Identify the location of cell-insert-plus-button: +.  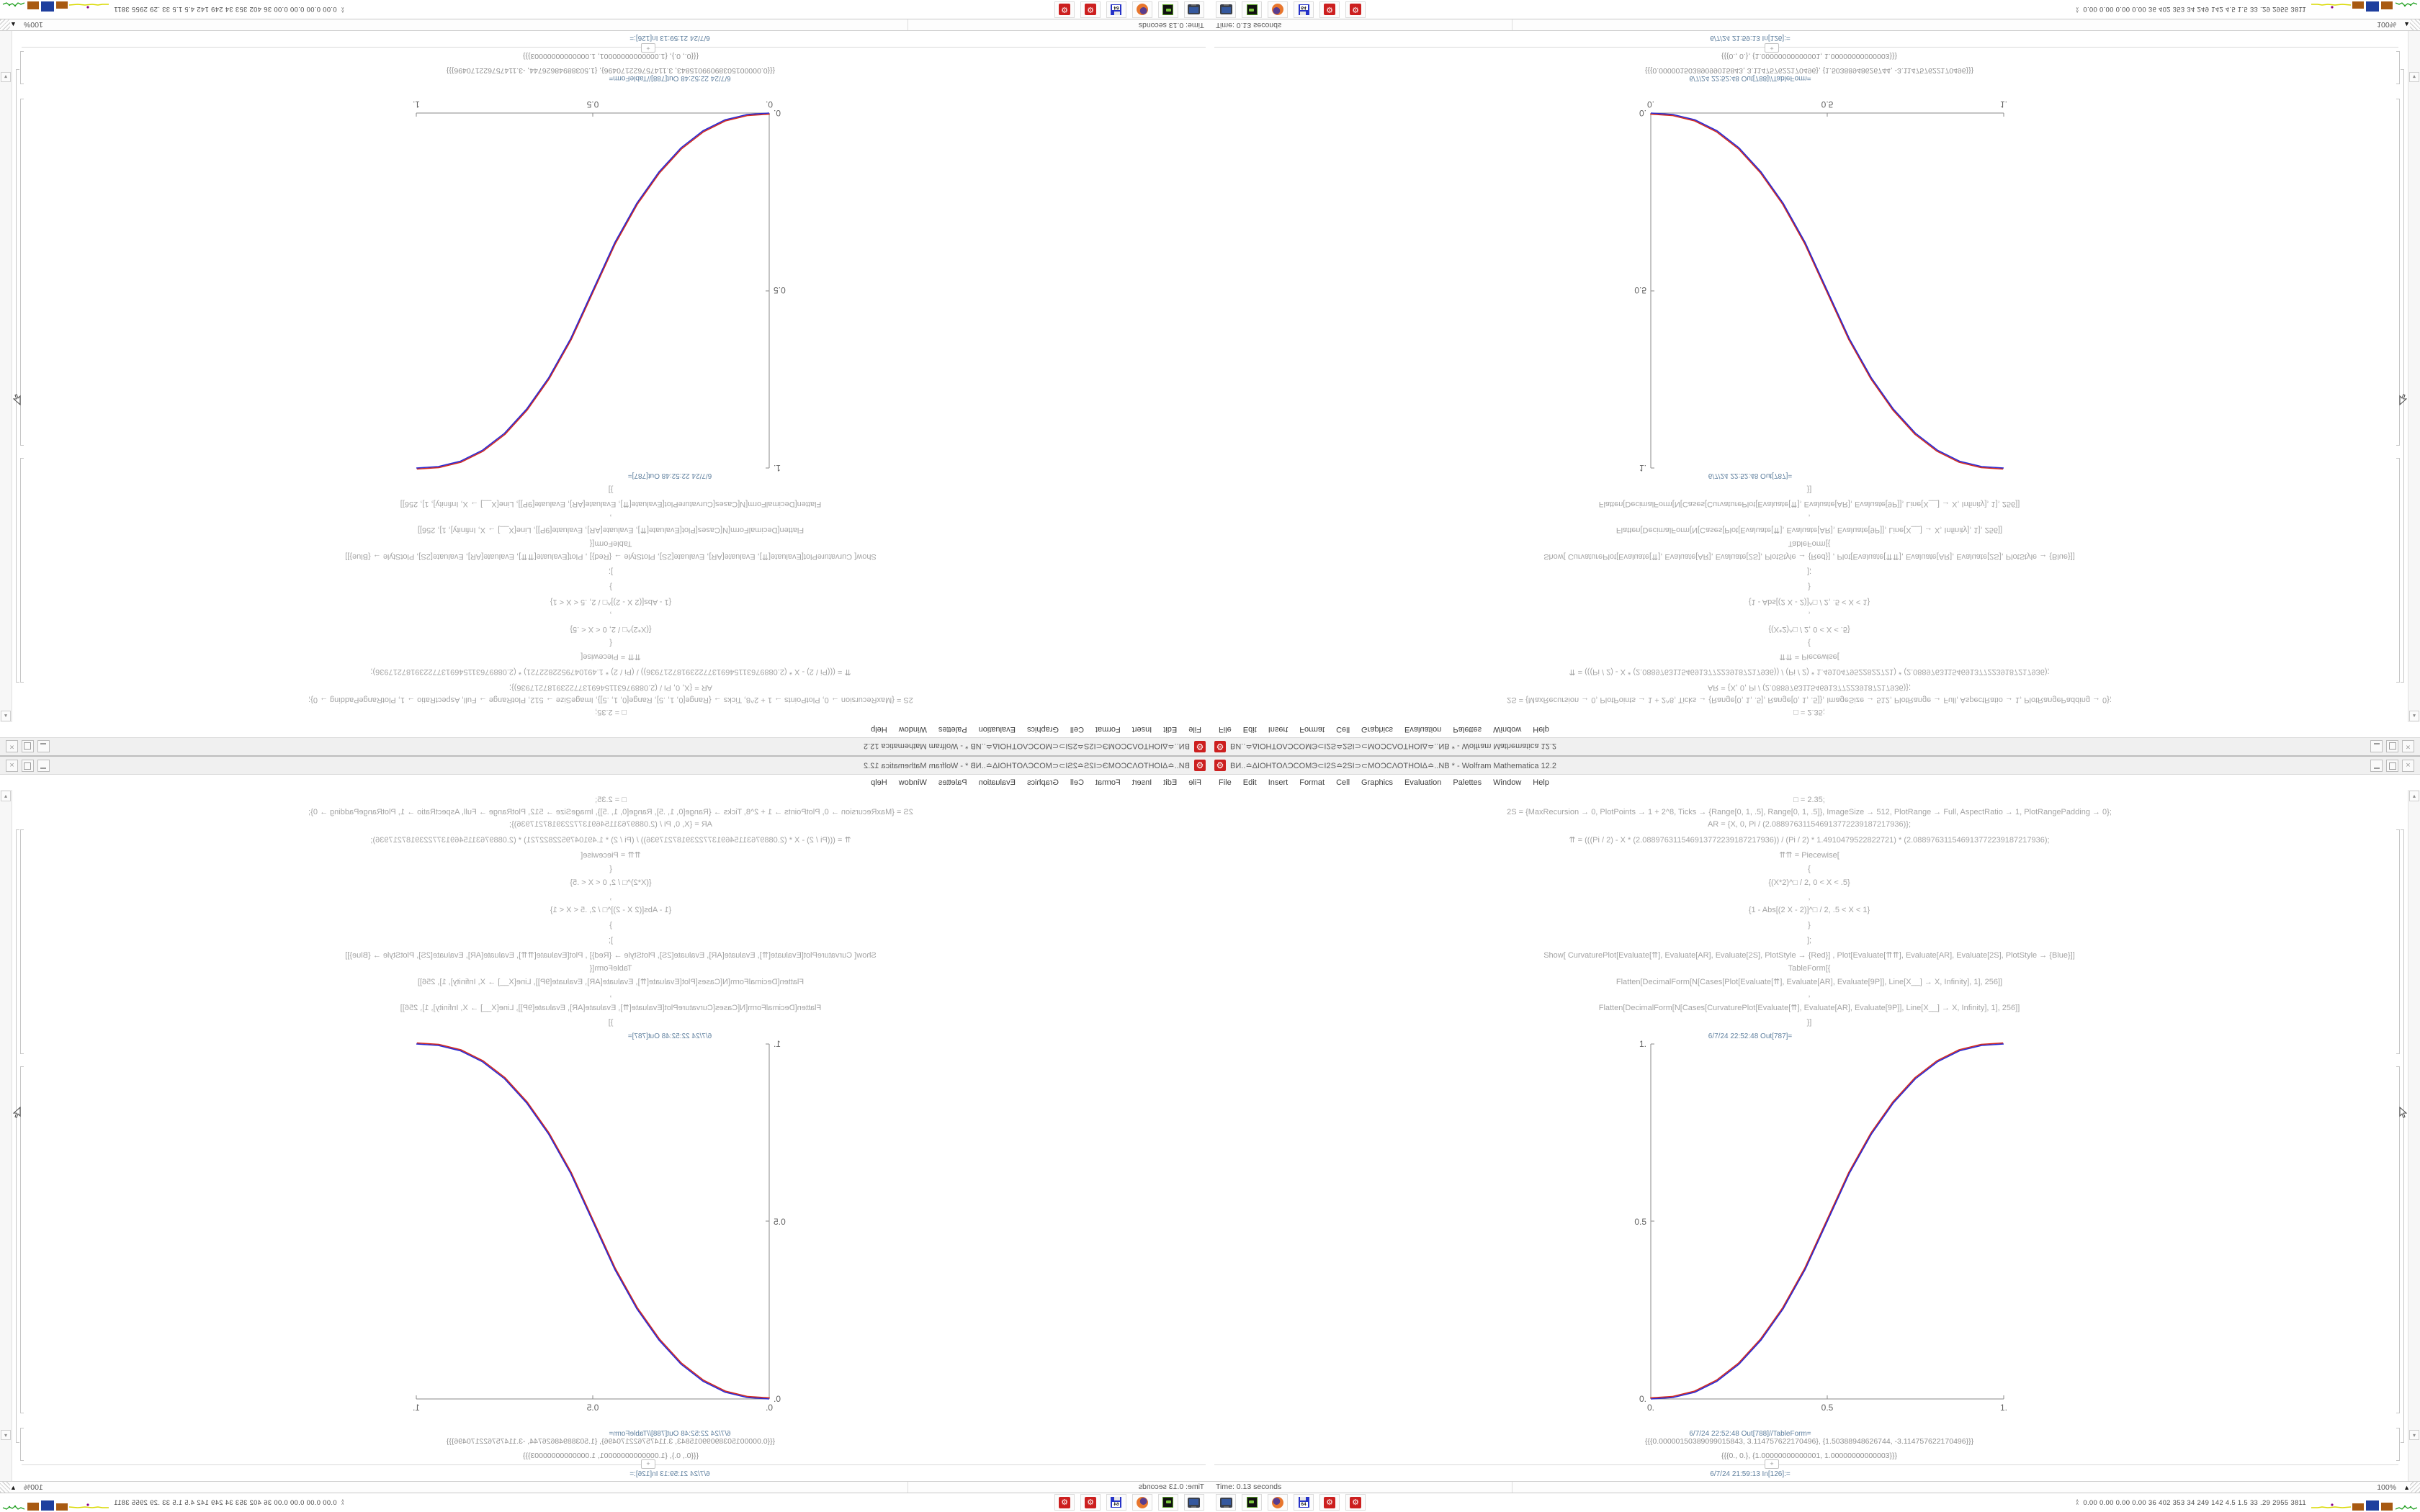
(648, 1464).